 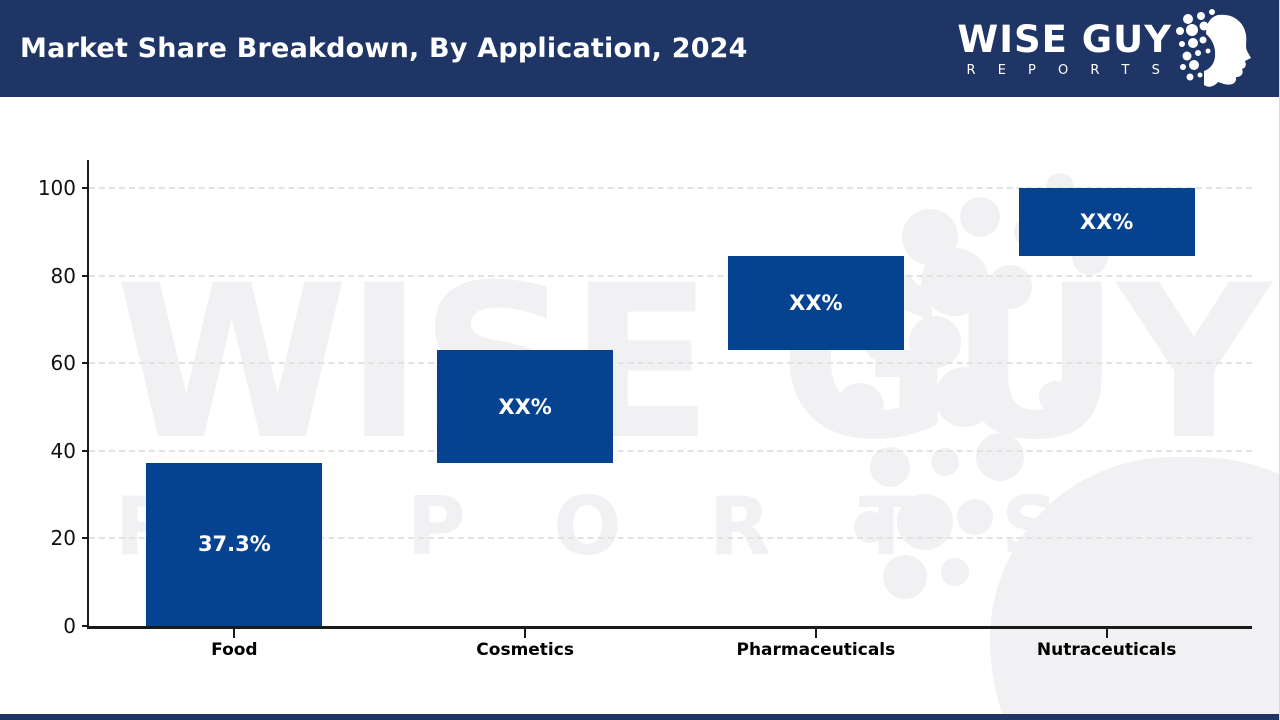 I want to click on logo-text: WISE GUY R E P O R T S, so click(x=1064, y=49).